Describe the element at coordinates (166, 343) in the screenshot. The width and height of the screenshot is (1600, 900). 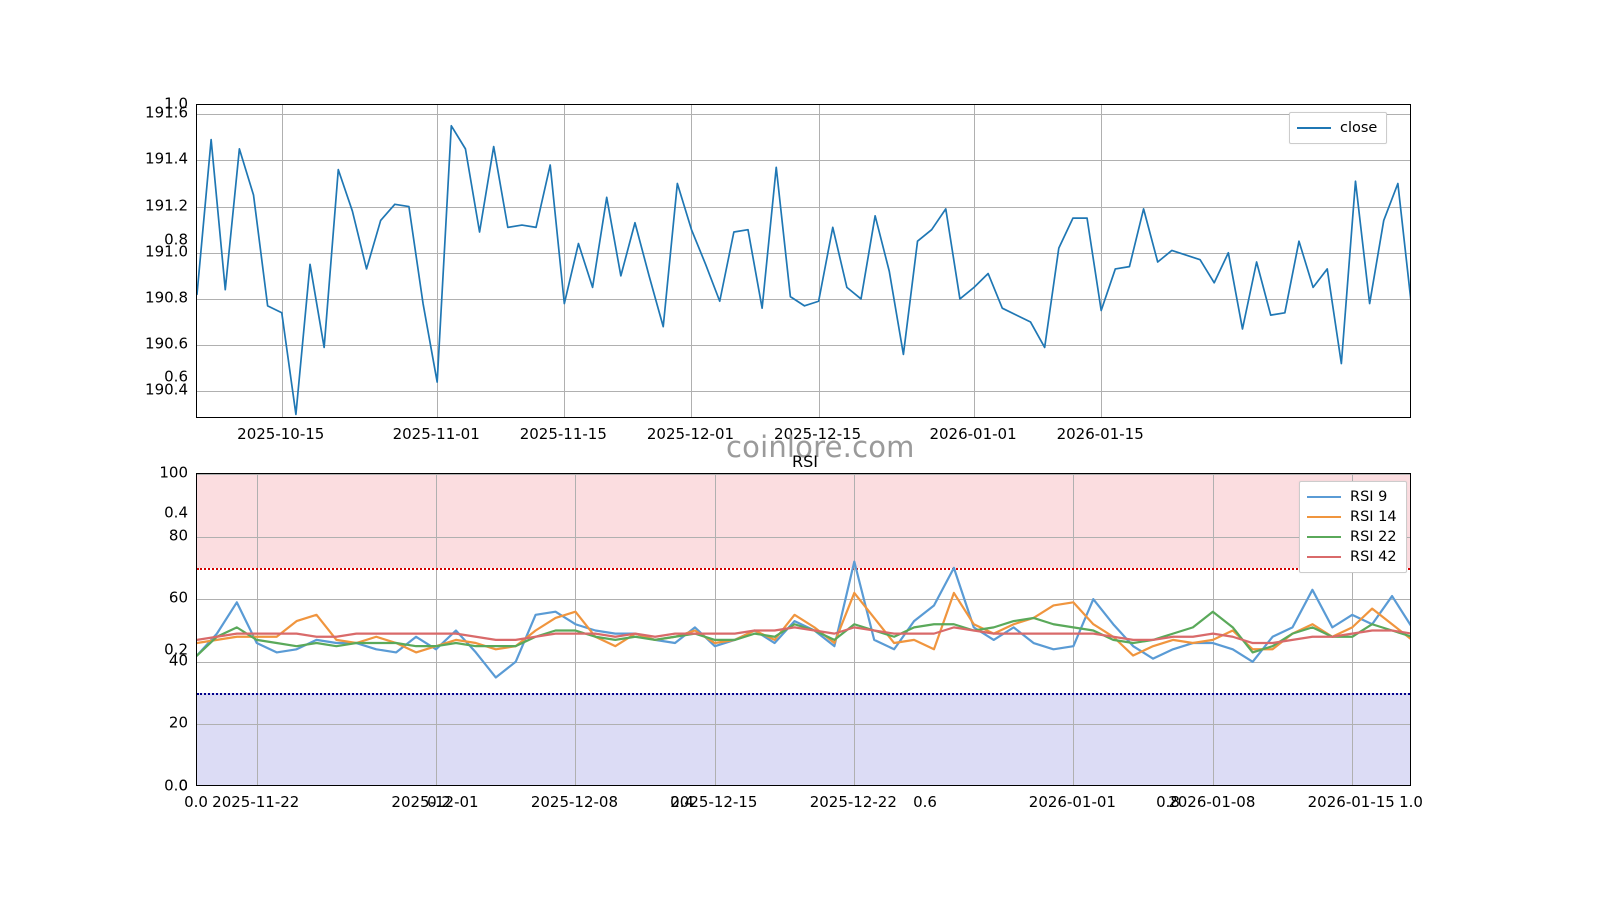
I see `axis-y-tick-label: 190.6` at that location.